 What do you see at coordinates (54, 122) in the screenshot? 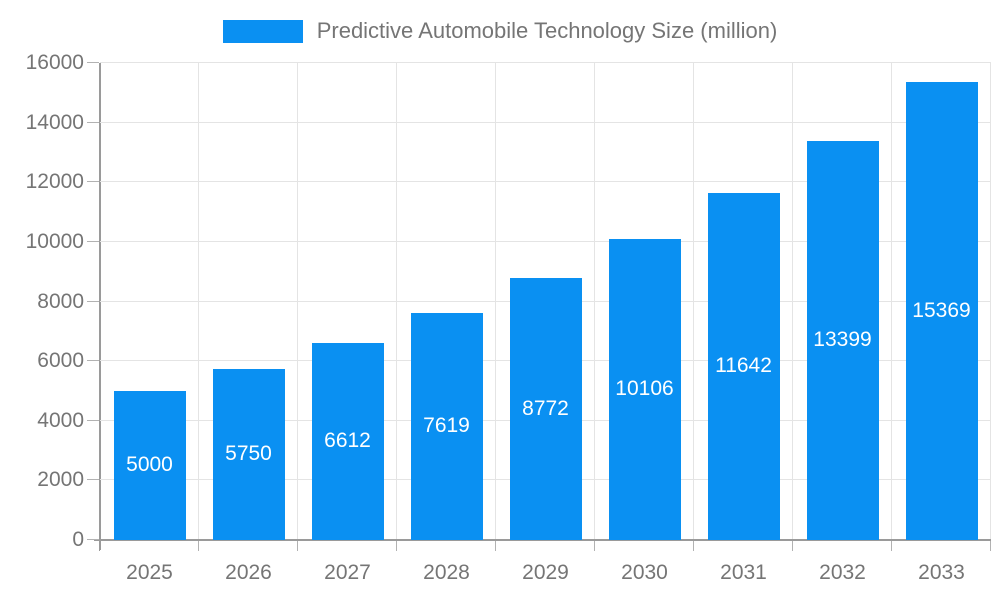
I see `y-axis-tick-label: 14000` at bounding box center [54, 122].